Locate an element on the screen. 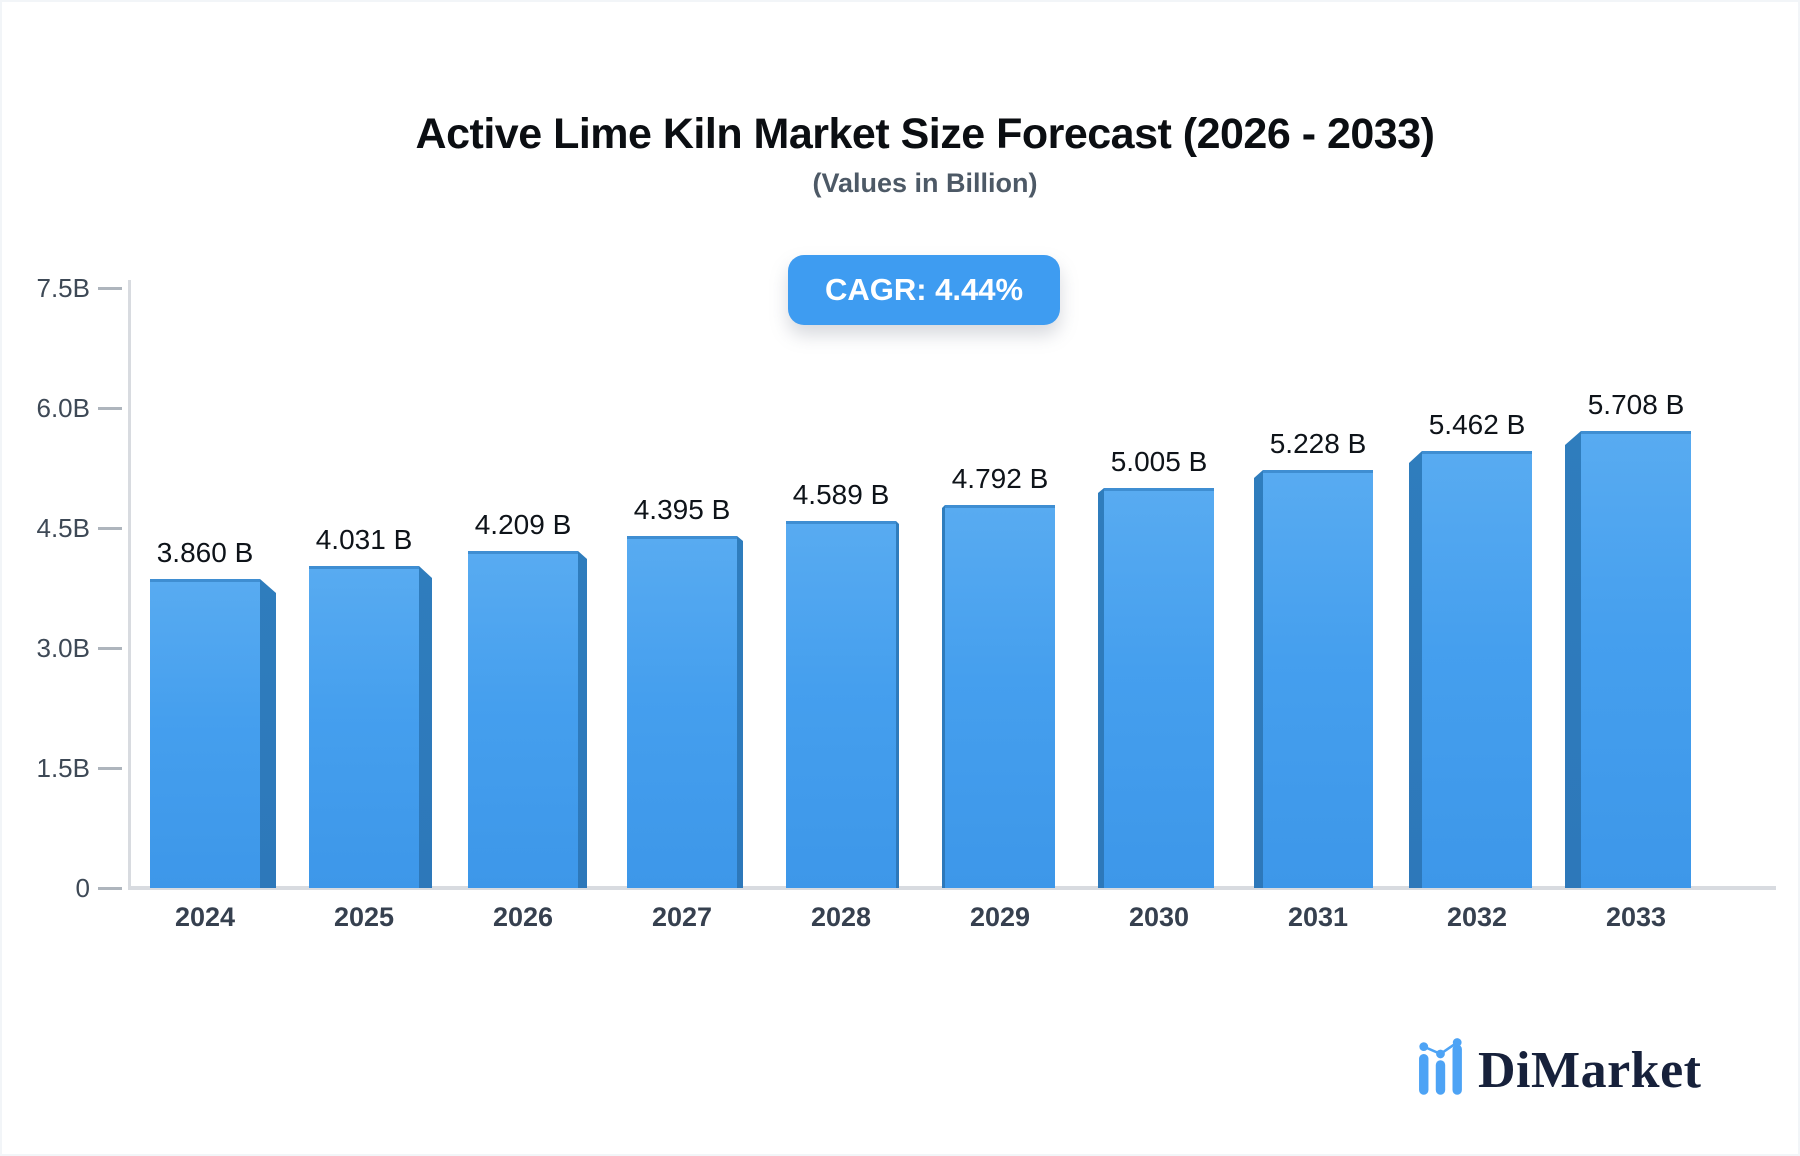  x-tick-label: 2027 is located at coordinates (682, 917).